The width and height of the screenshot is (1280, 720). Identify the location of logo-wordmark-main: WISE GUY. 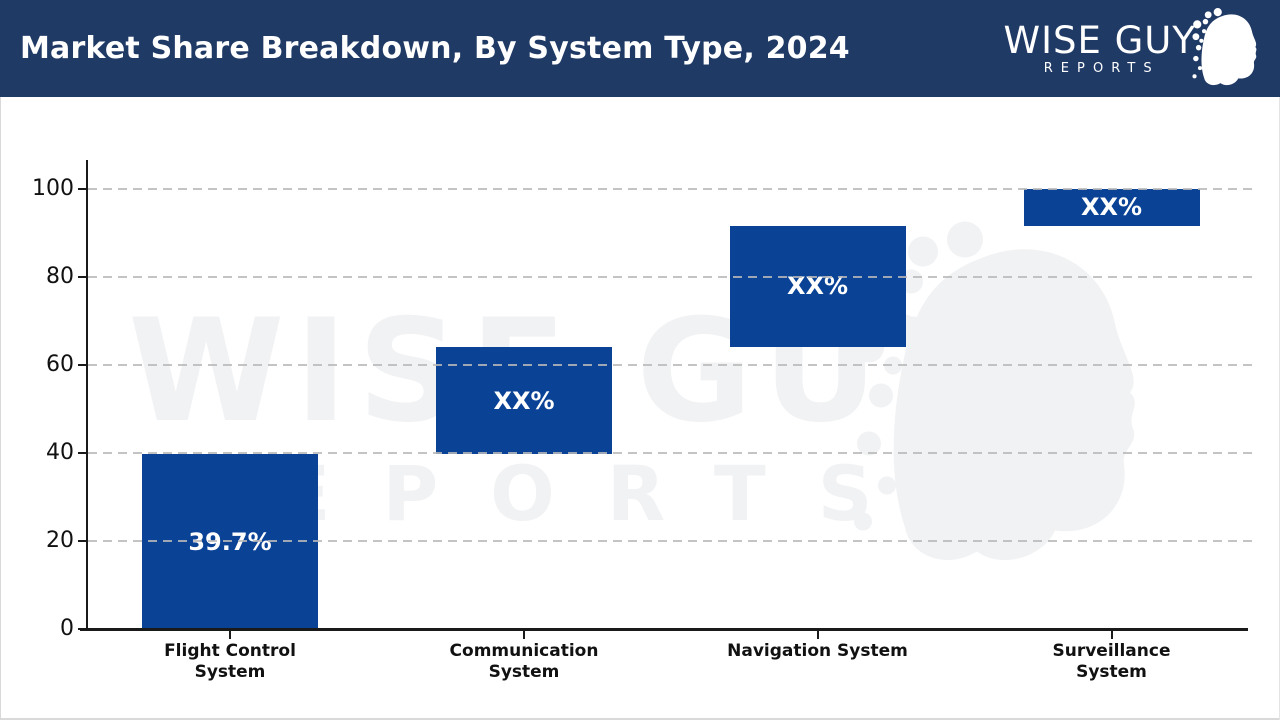
(1099, 40).